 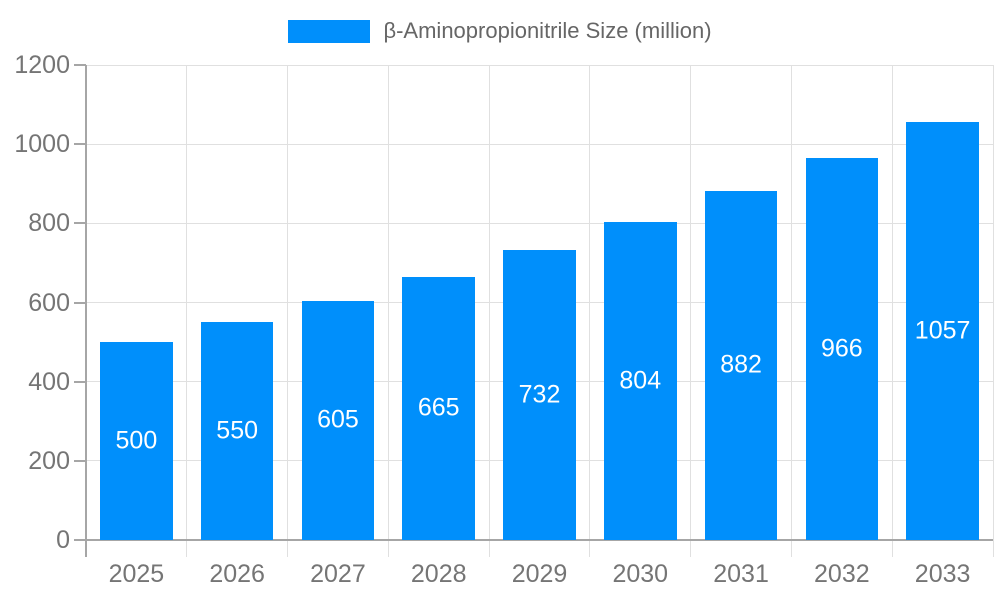 I want to click on x-tick-label: 2029, so click(x=539, y=574).